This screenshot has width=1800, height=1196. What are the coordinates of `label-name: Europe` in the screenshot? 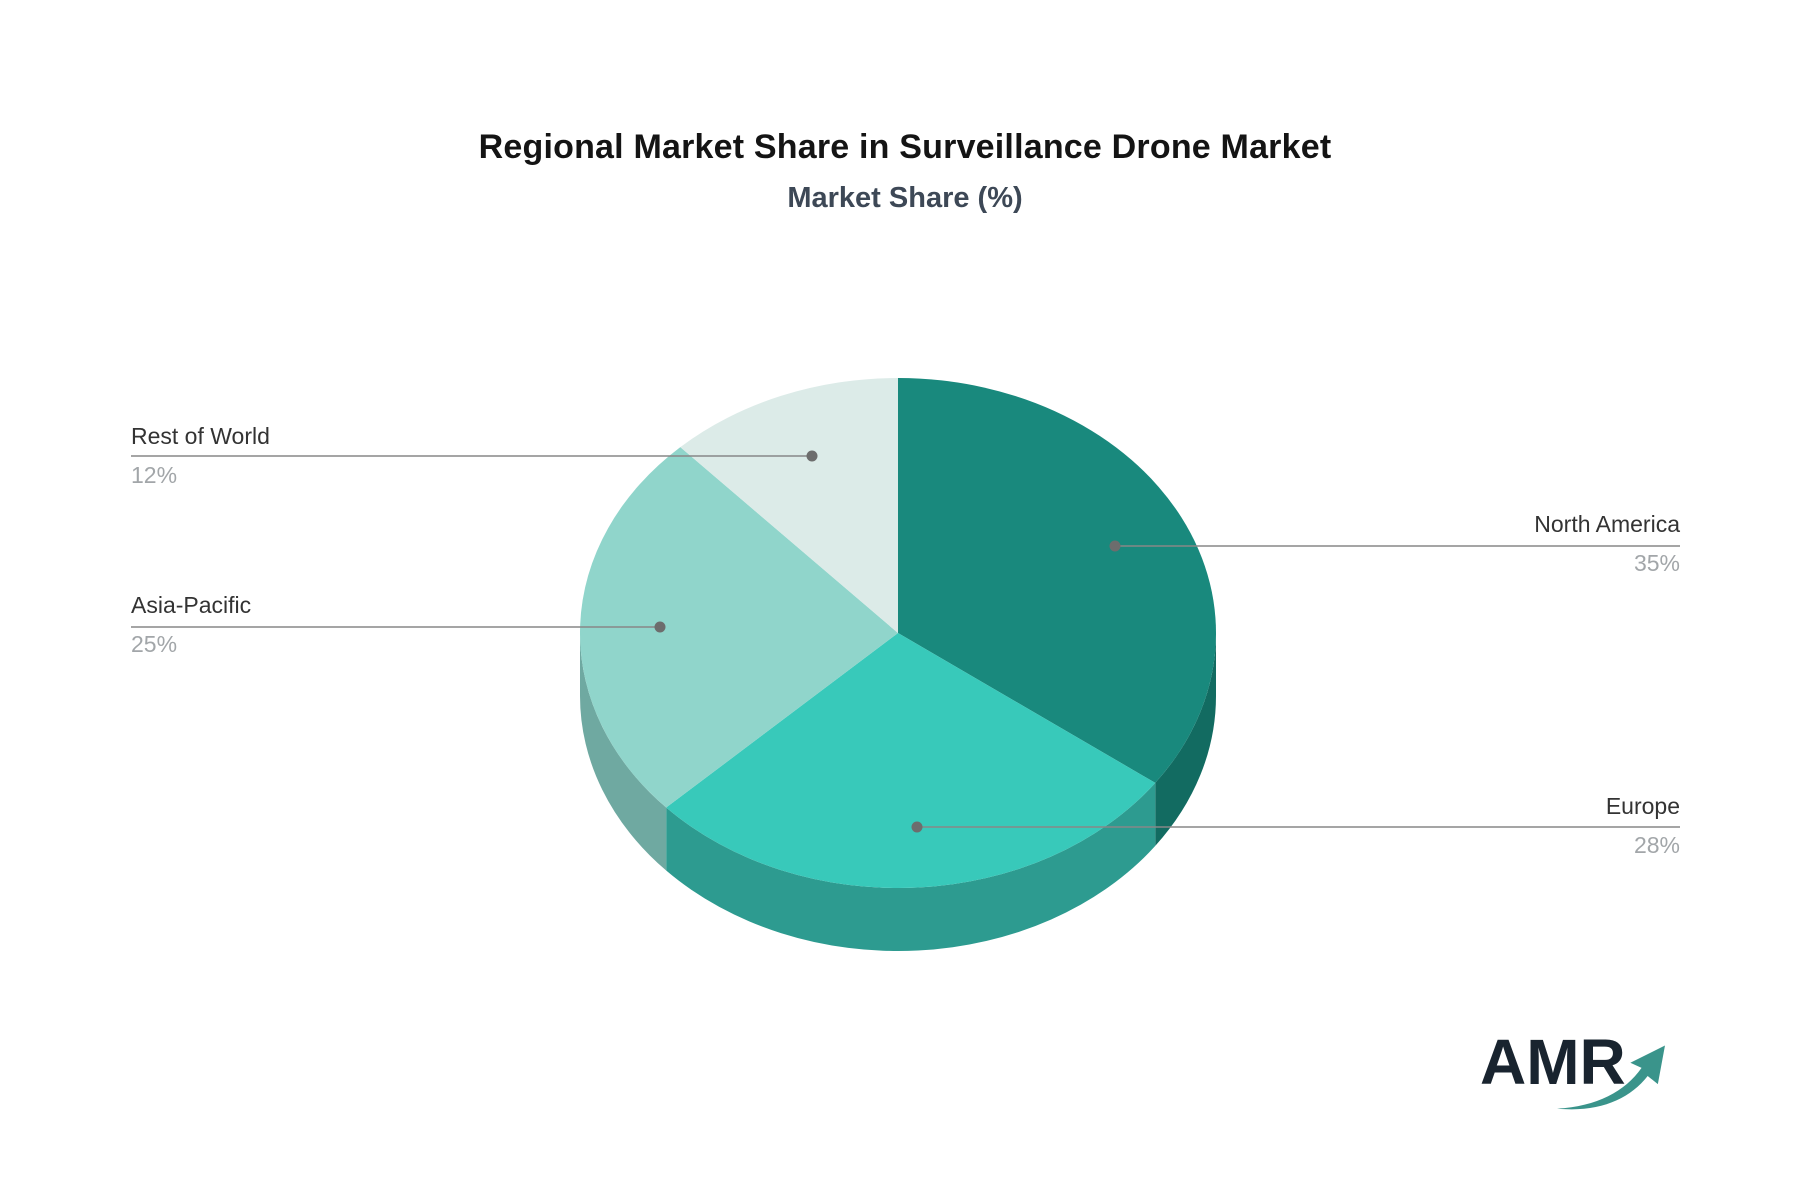 It's located at (1642, 806).